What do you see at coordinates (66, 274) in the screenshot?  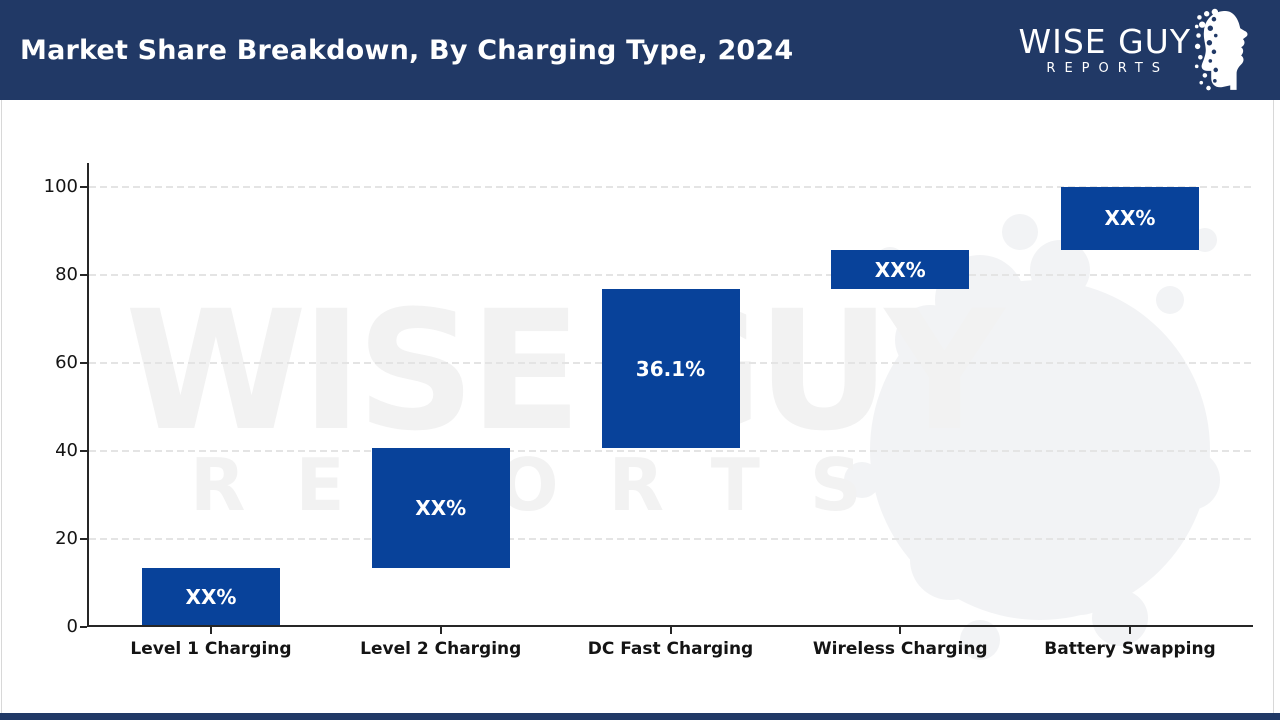 I see `y-tick-label: 80` at bounding box center [66, 274].